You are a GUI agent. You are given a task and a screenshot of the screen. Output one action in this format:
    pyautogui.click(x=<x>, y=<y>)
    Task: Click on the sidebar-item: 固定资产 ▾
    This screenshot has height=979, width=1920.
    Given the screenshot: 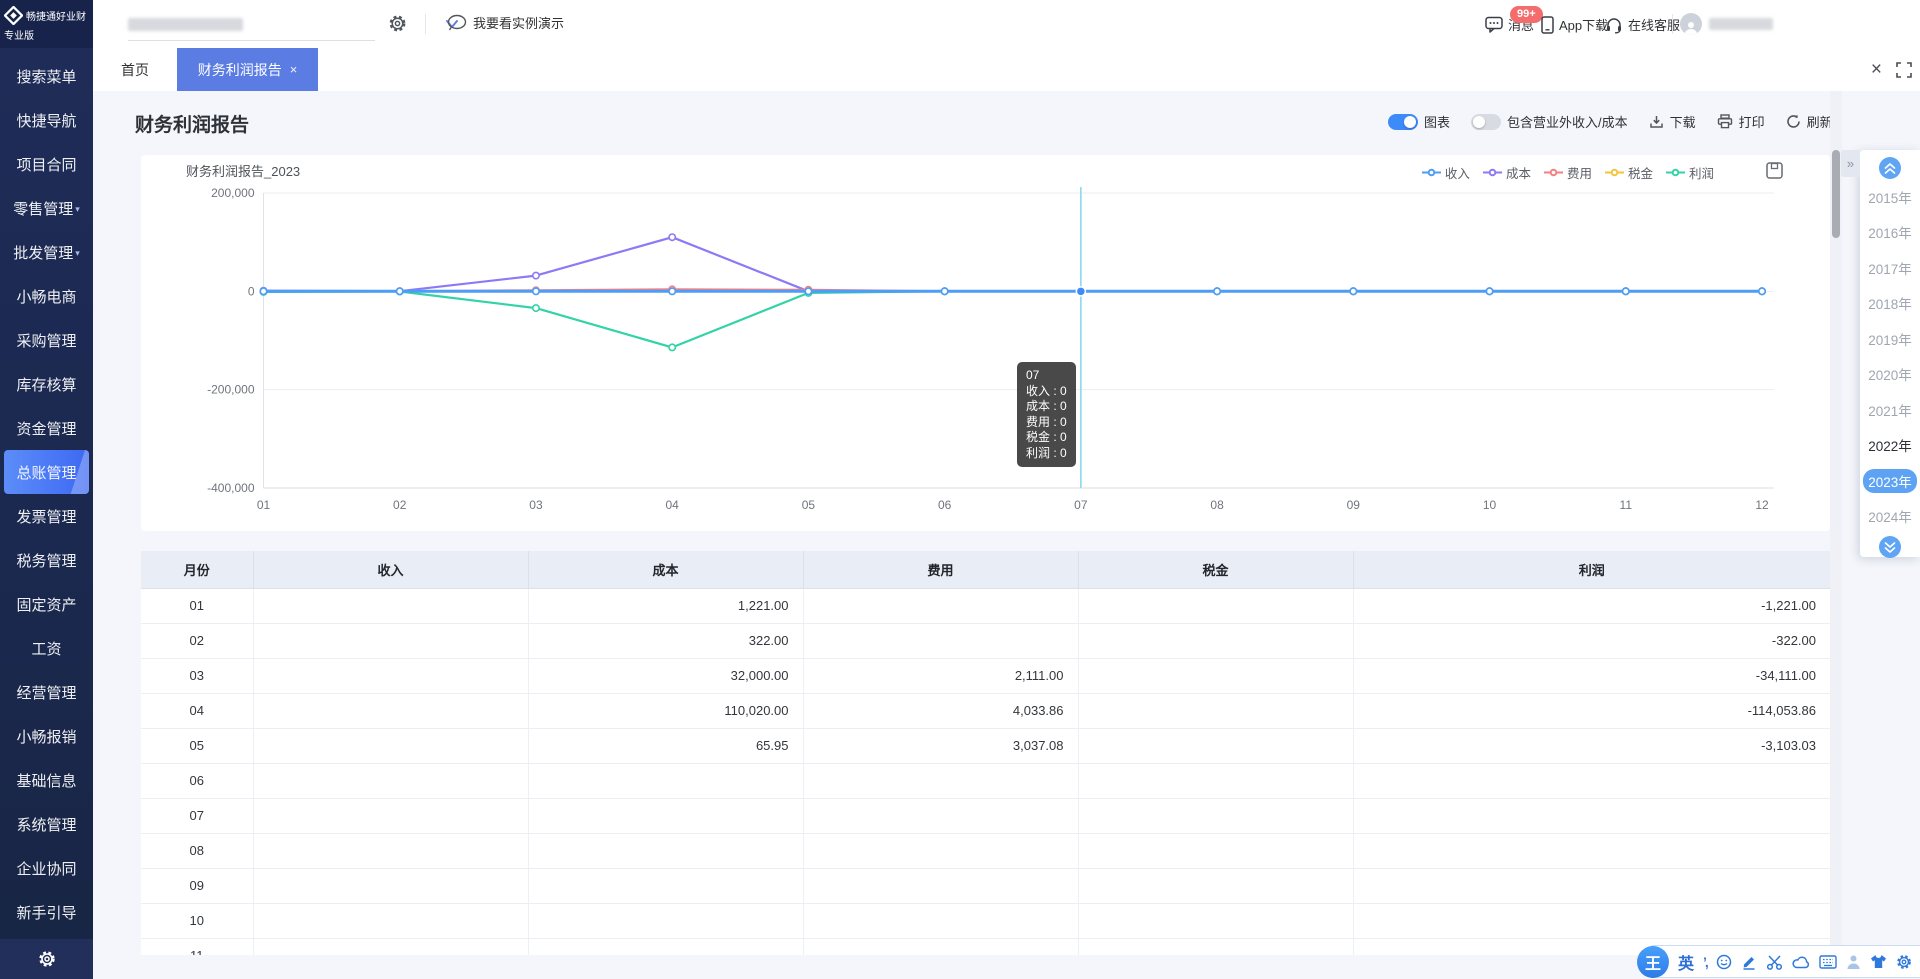 What is the action you would take?
    pyautogui.click(x=46, y=604)
    